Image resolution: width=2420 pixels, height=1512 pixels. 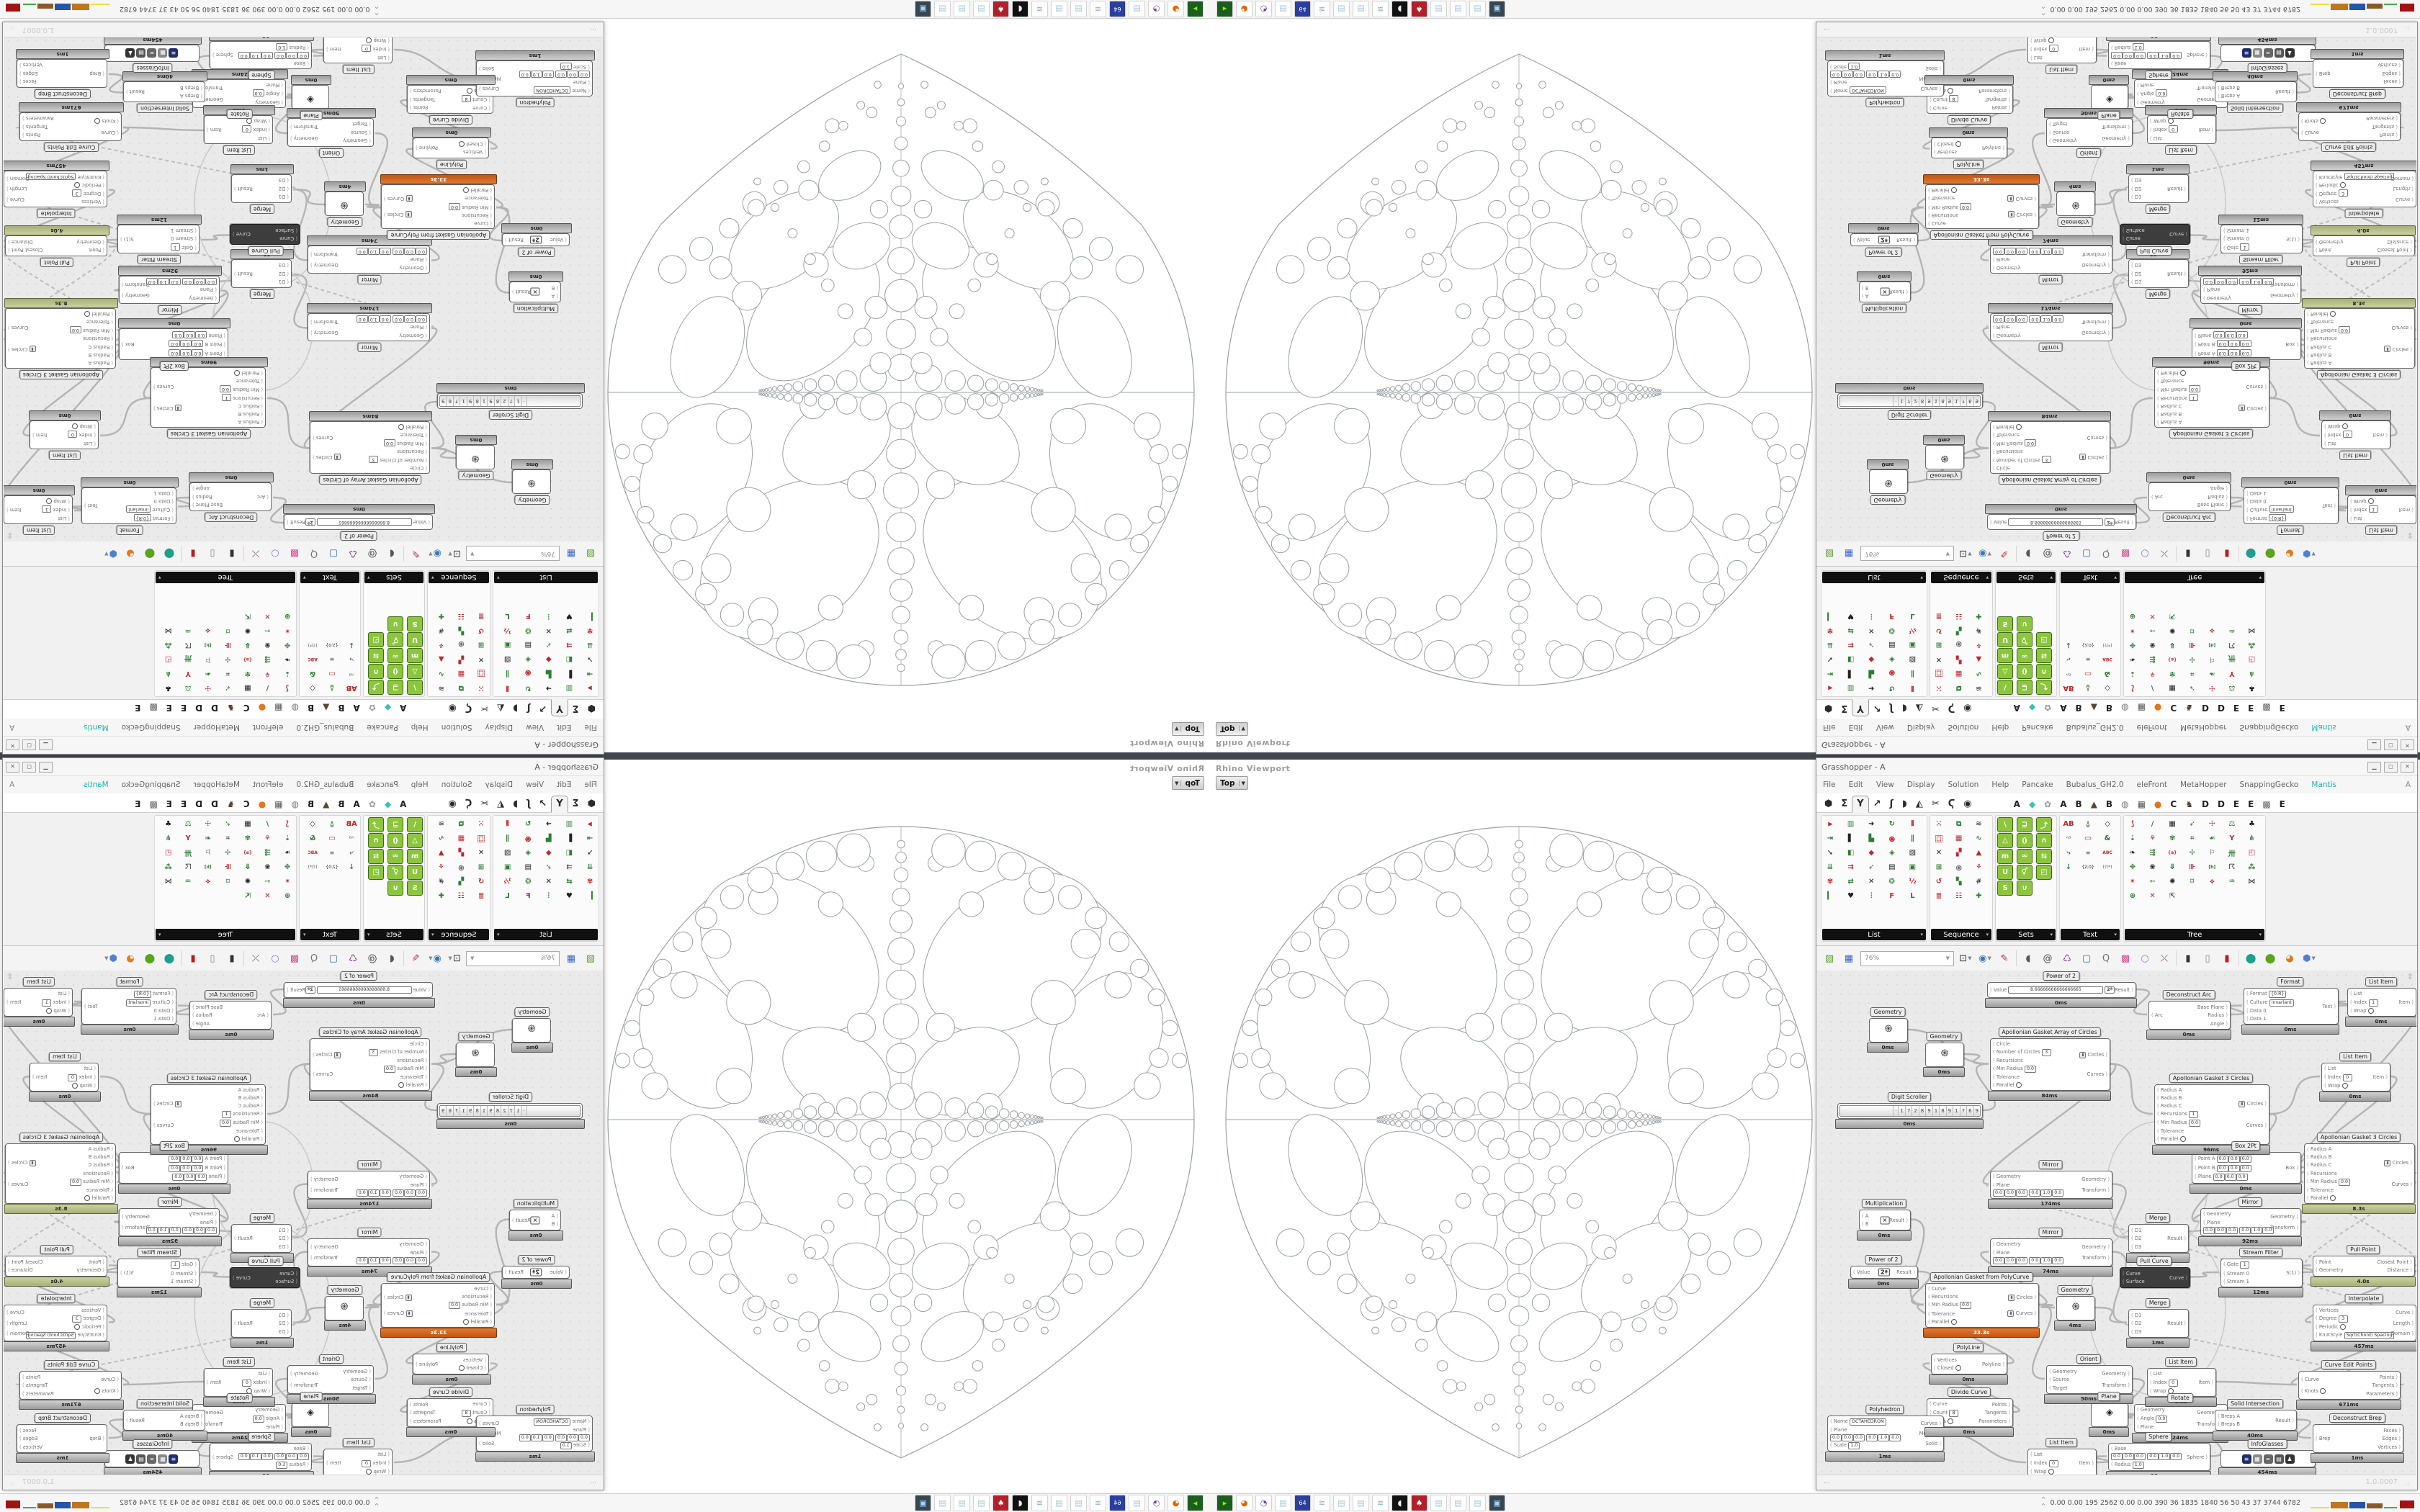 What do you see at coordinates (435, 958) in the screenshot?
I see `preview-icon: ◉ ▼` at bounding box center [435, 958].